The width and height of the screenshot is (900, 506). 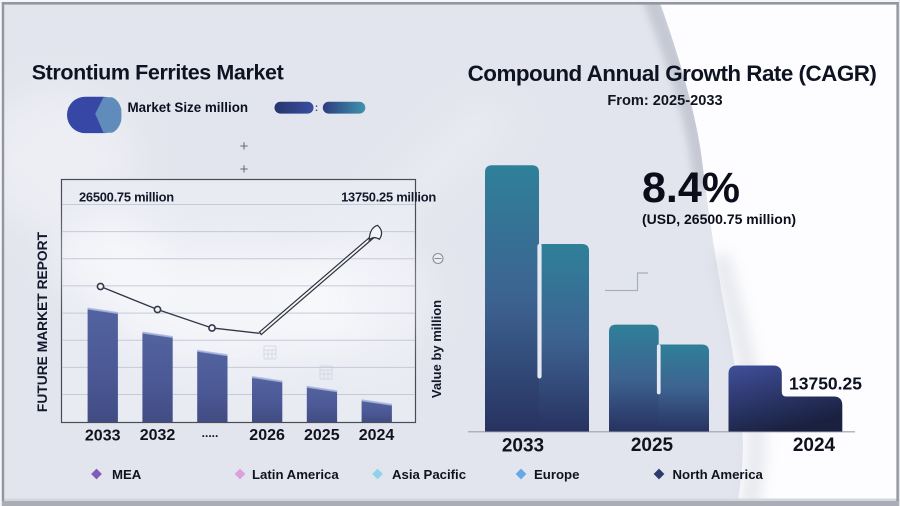 I want to click on svg-text: 2026, so click(x=267, y=435).